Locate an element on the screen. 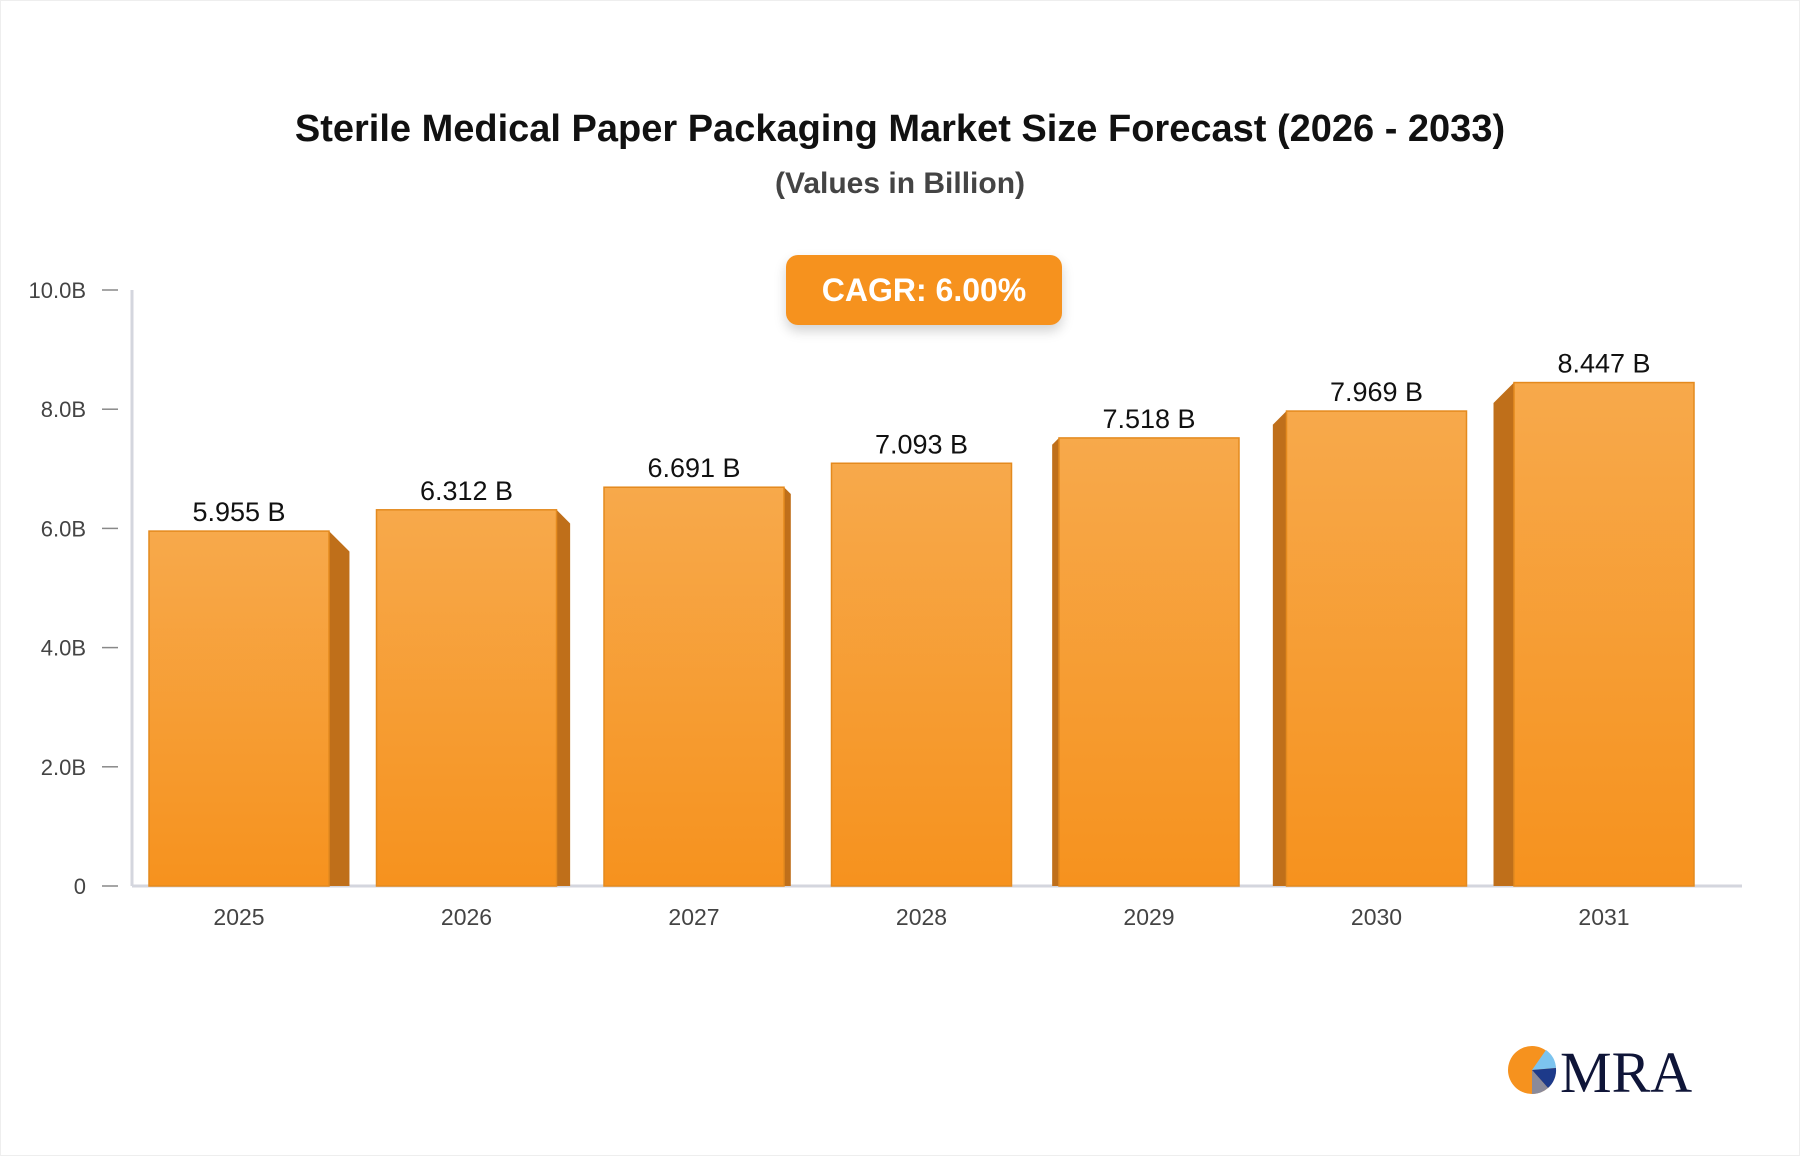 The height and width of the screenshot is (1156, 1800). y-tick-label: 6.0B is located at coordinates (63, 528).